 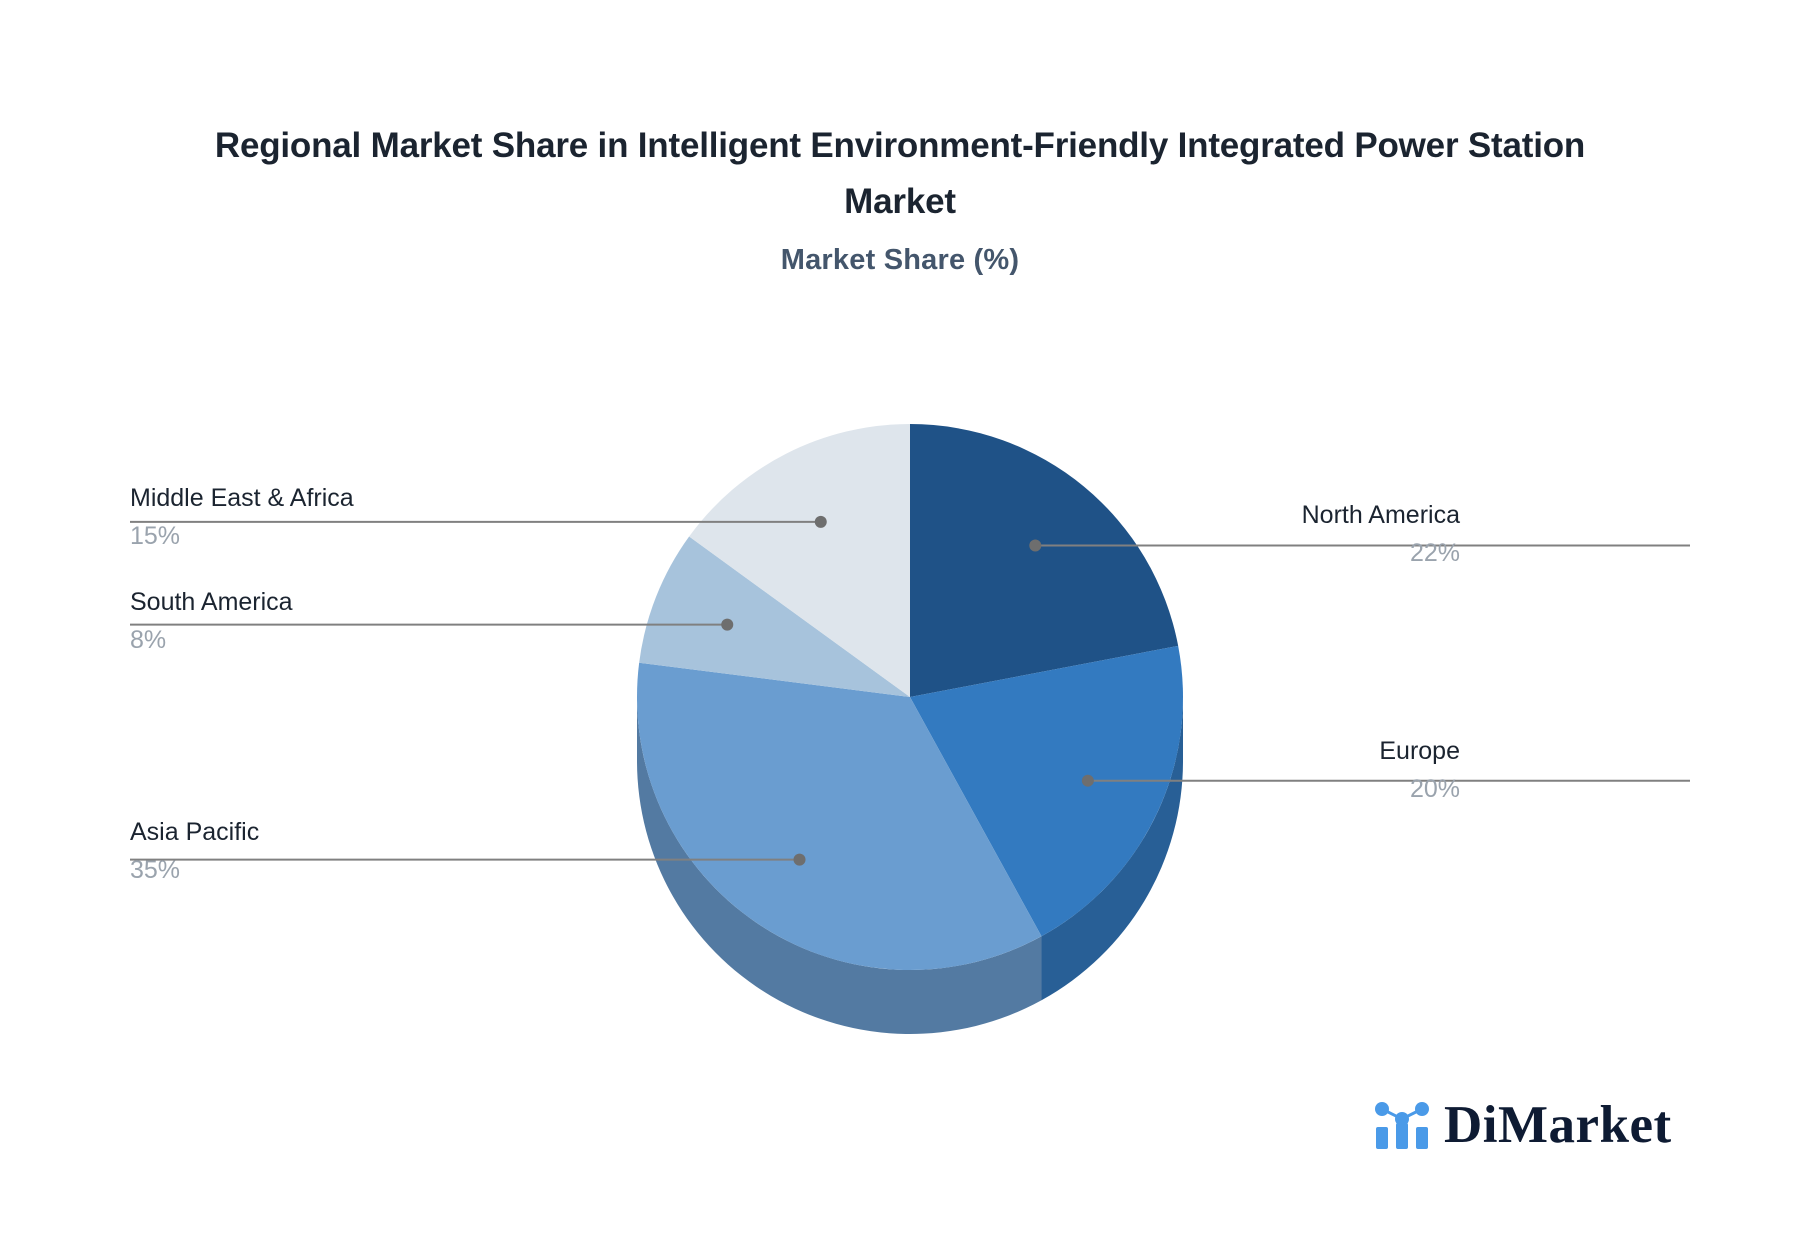 I want to click on callout-label: North America, so click(x=1380, y=515).